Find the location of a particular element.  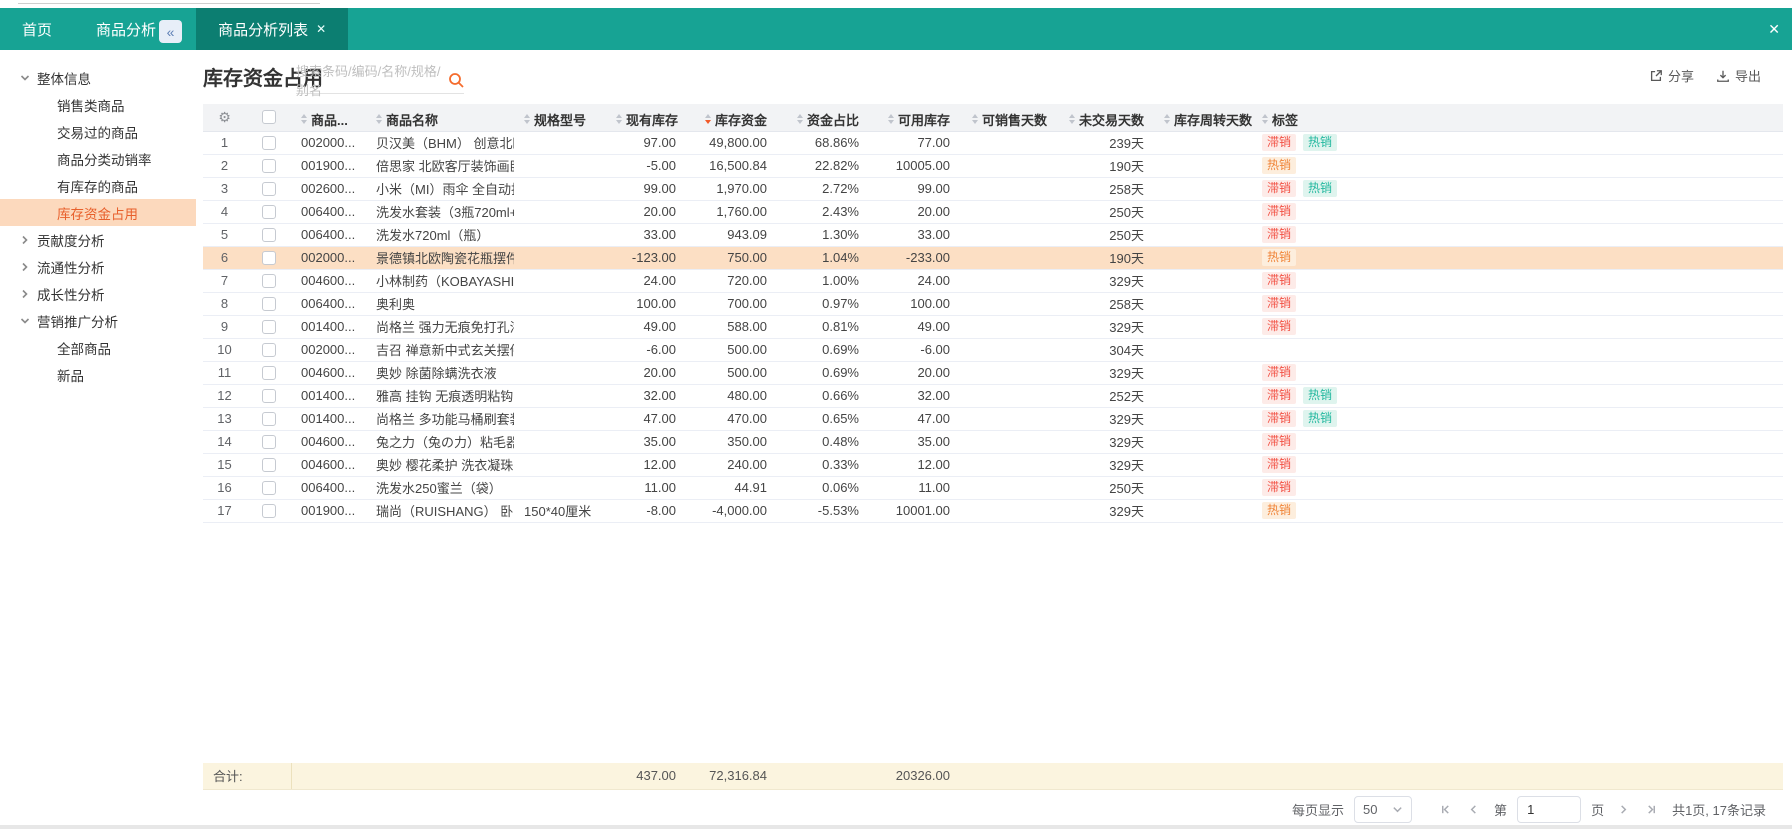

column-header-fund: 库存资金 is located at coordinates (731, 118).